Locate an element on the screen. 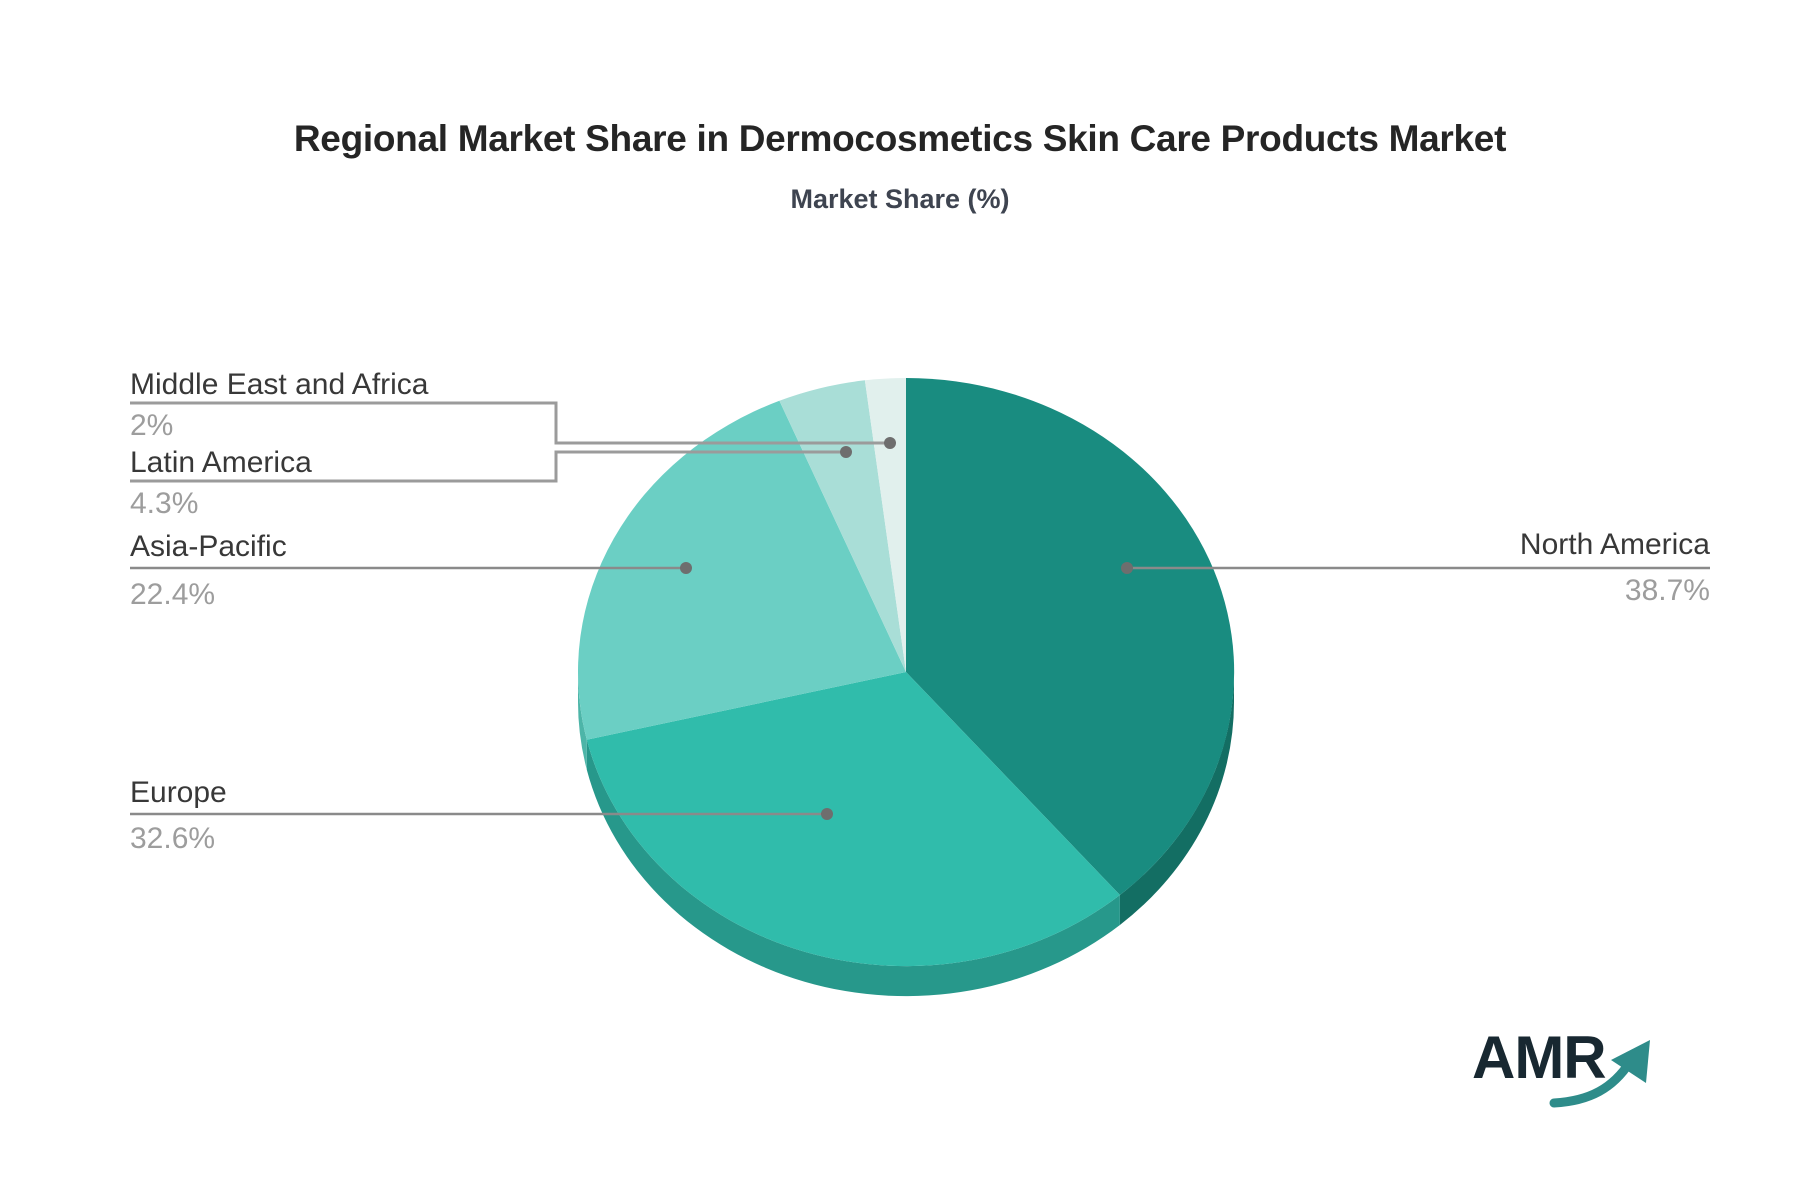 This screenshot has width=1800, height=1196. pie-slice-asia-pacific-depth is located at coordinates (582, 721).